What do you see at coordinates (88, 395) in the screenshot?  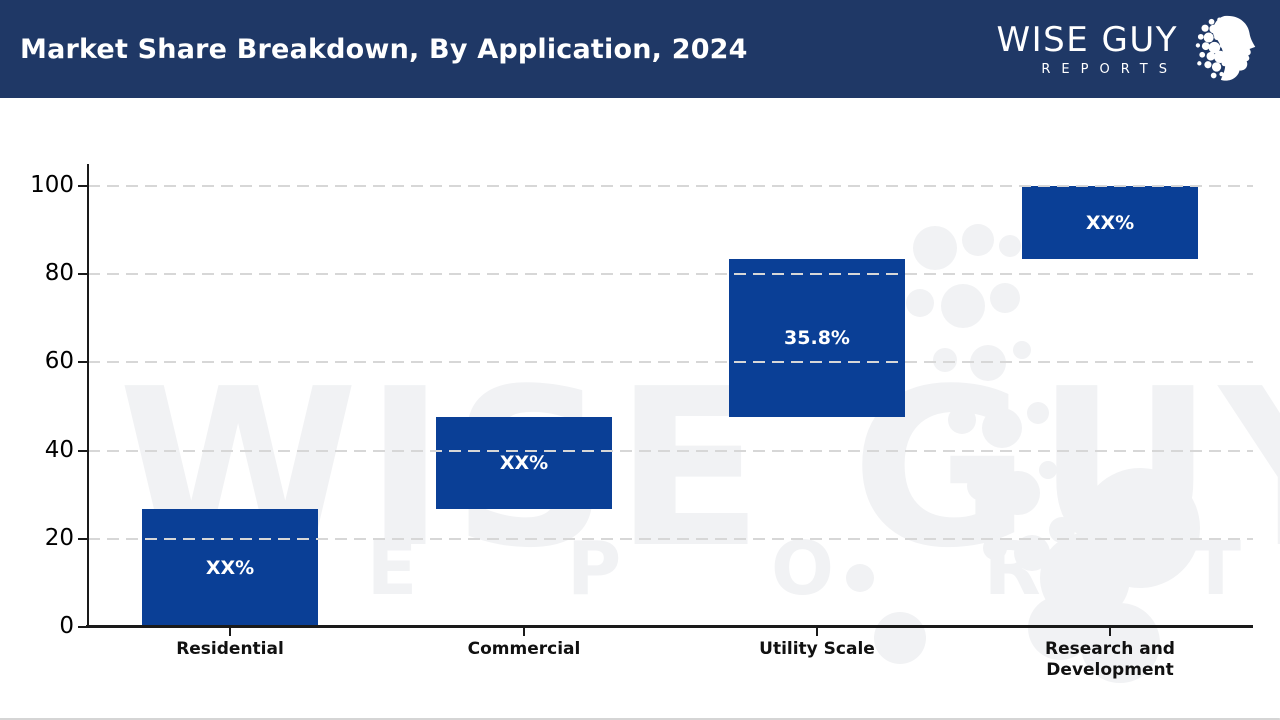 I see `y-axis-spine` at bounding box center [88, 395].